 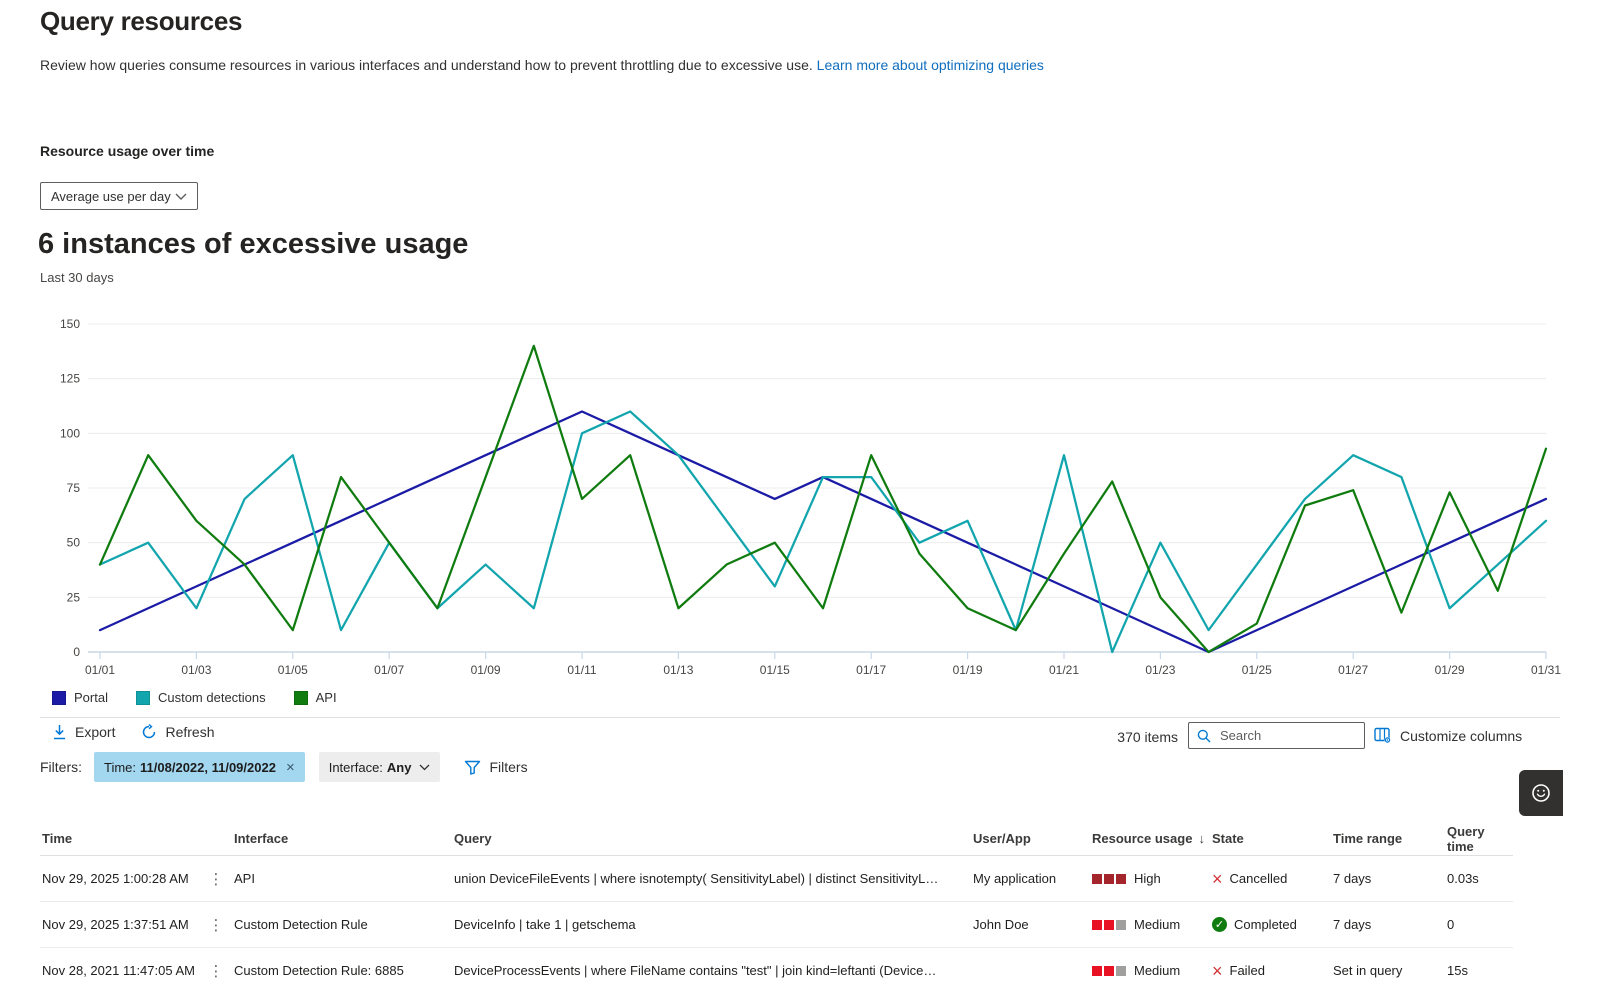 I want to click on customize-columns-button: Customize columns, so click(x=1448, y=735).